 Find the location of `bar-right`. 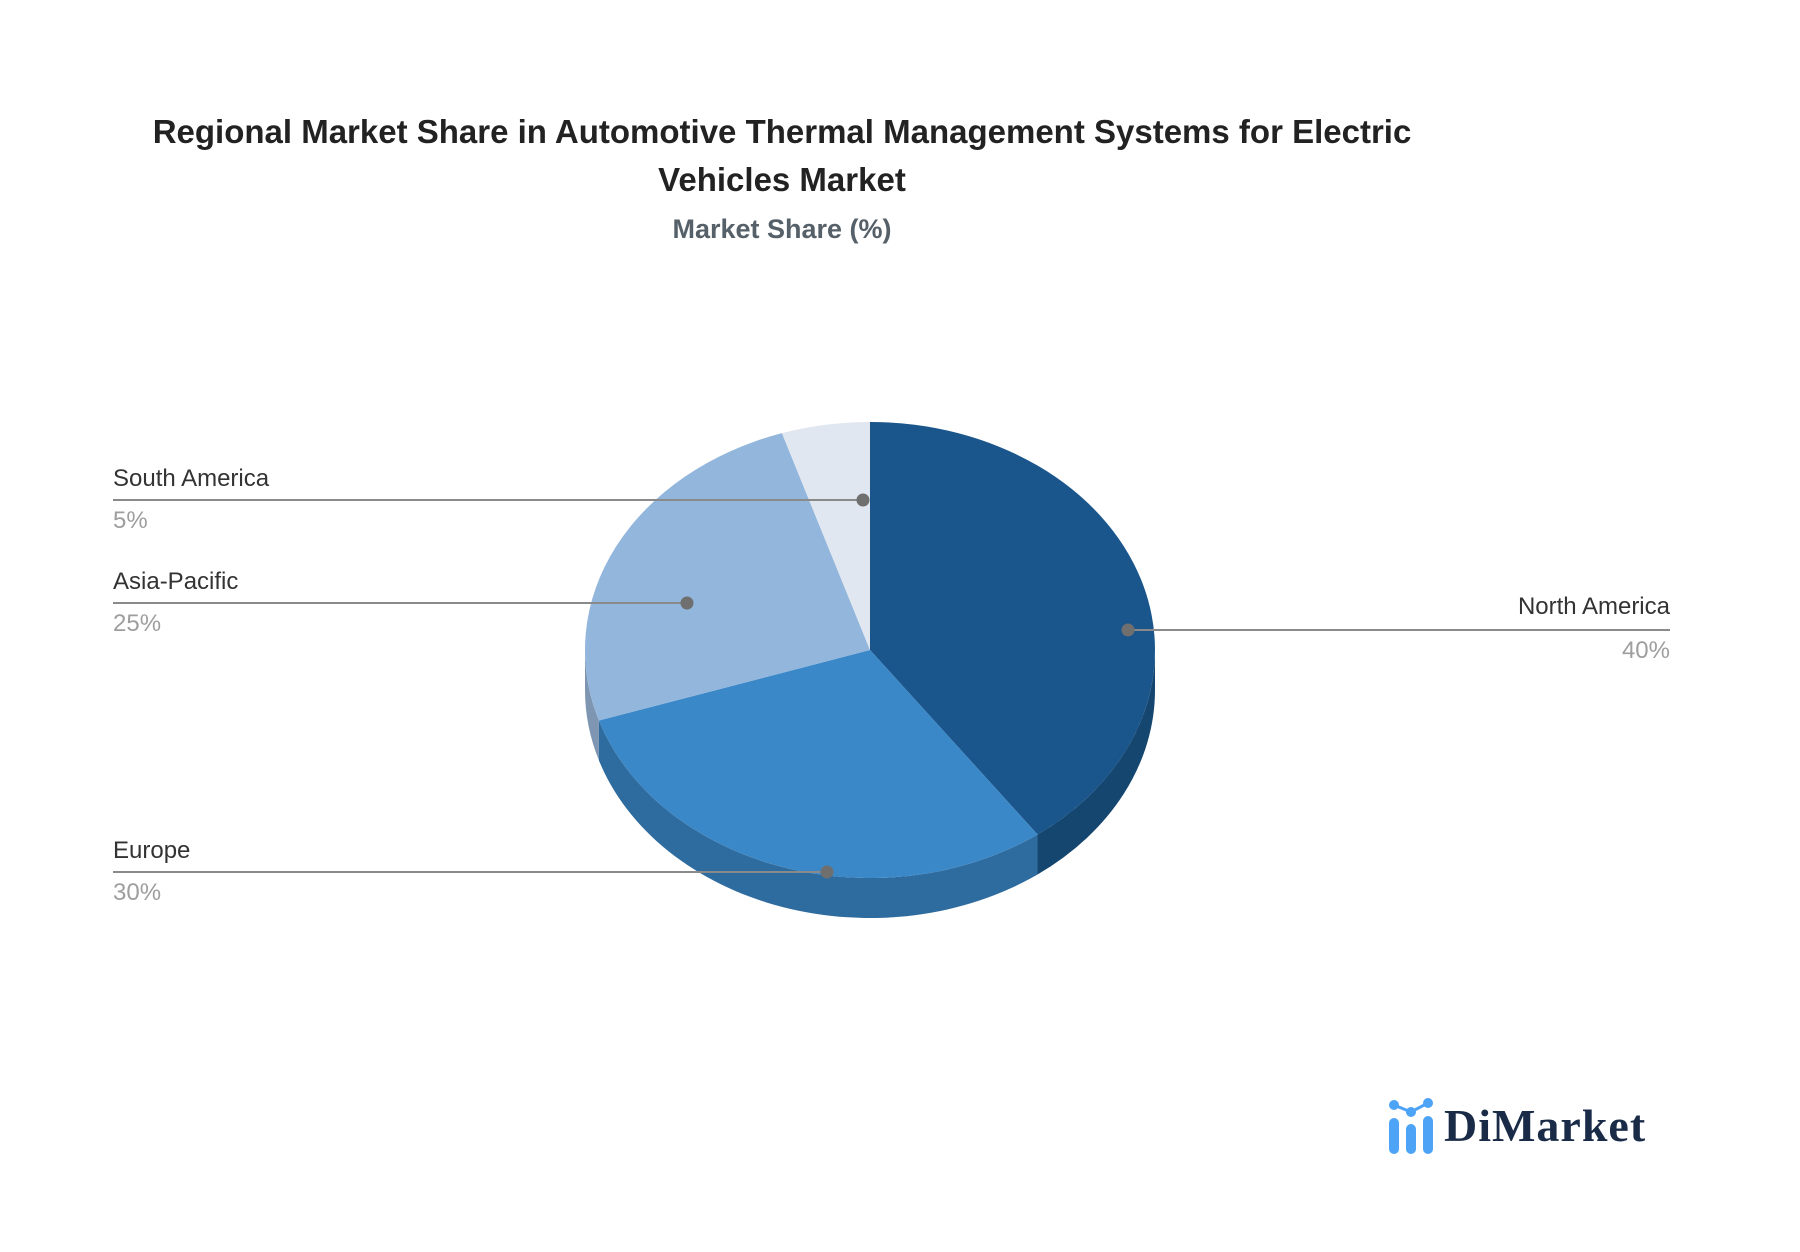

bar-right is located at coordinates (1428, 1135).